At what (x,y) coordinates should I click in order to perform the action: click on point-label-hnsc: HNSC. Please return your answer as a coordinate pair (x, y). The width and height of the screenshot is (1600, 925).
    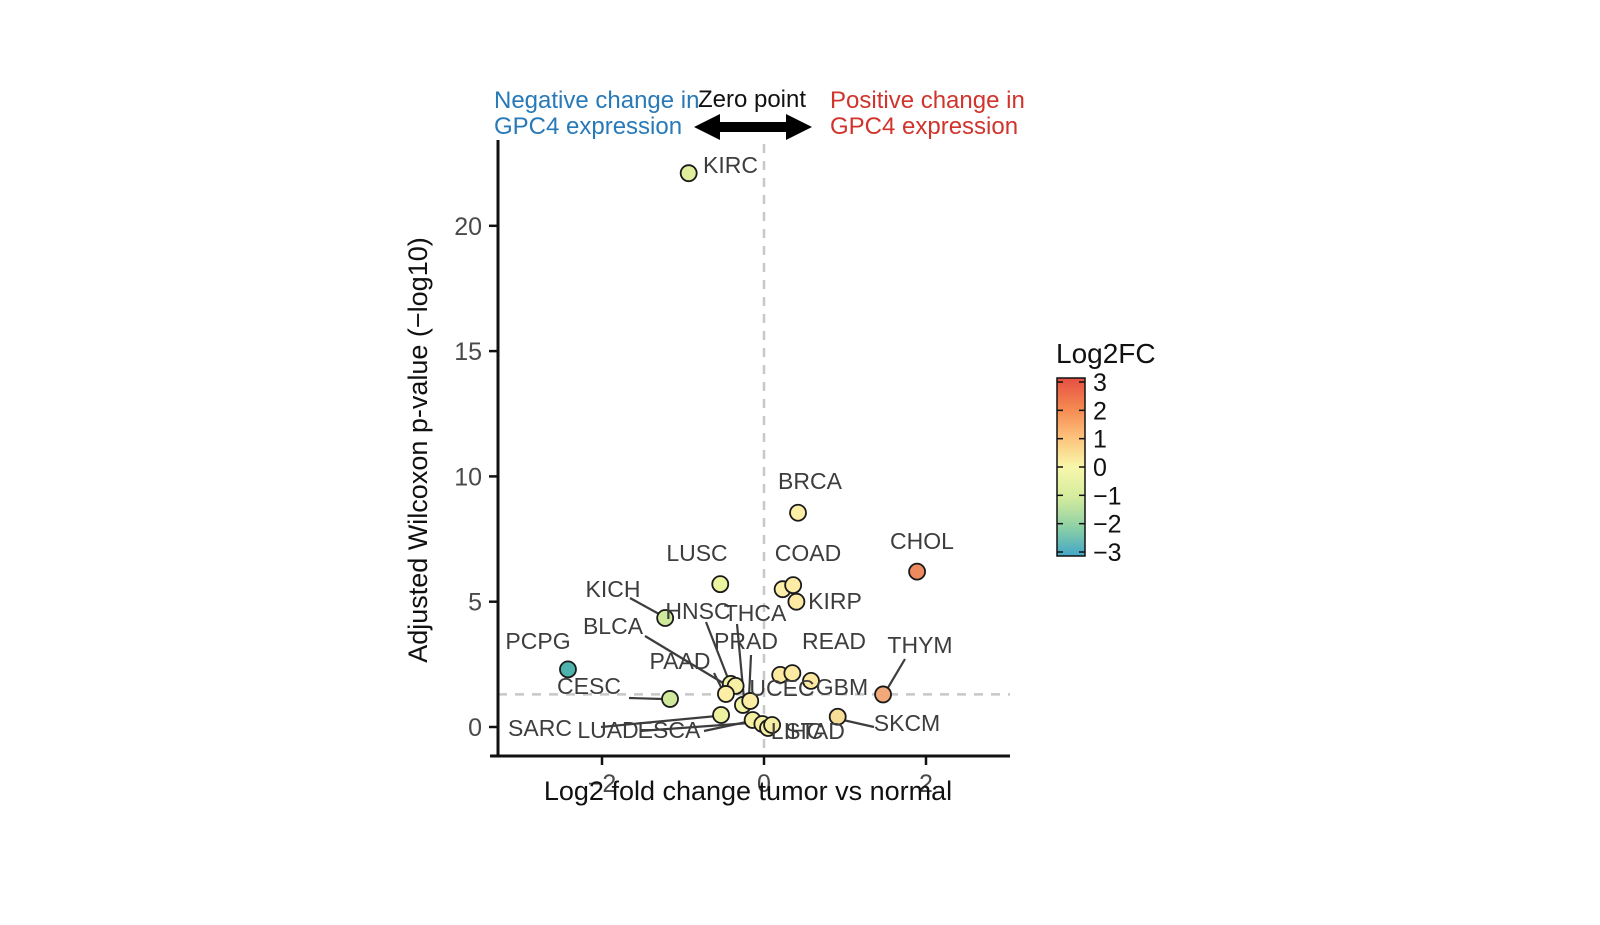
    Looking at the image, I should click on (697, 611).